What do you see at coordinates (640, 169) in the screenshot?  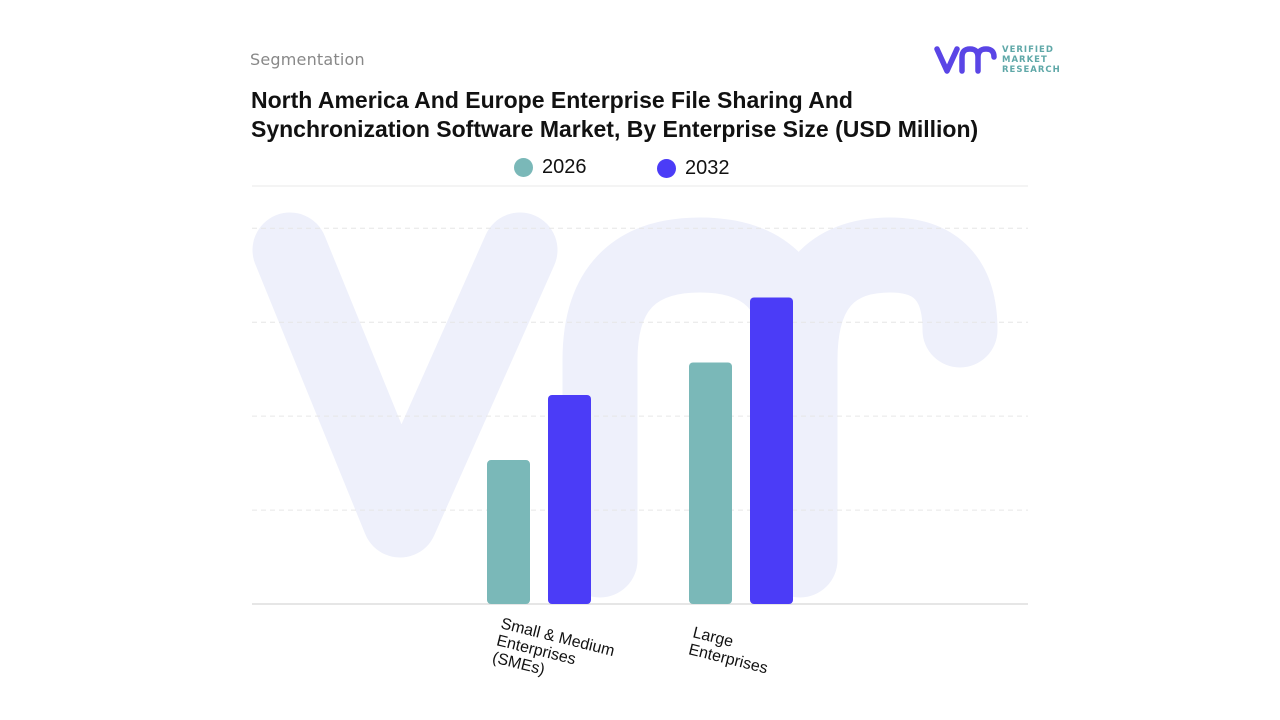 I see `chart-legend: 2026 2032` at bounding box center [640, 169].